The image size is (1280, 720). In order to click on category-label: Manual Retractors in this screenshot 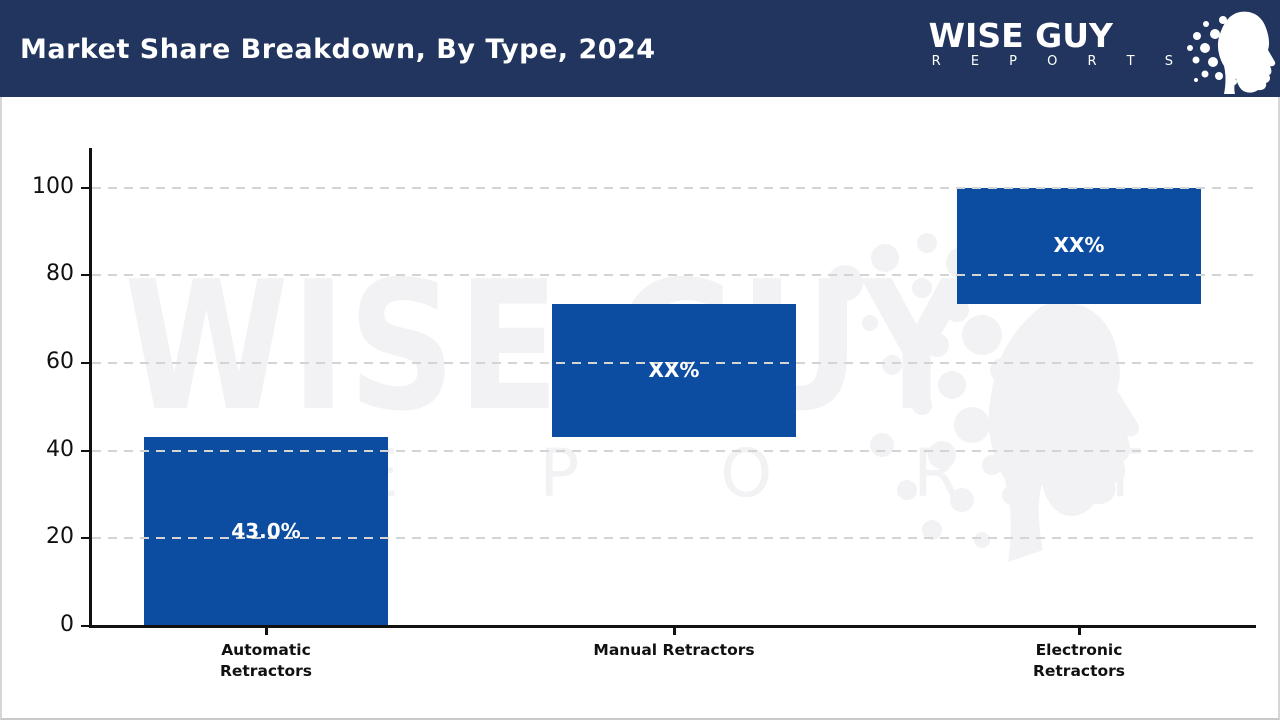, I will do `click(674, 650)`.